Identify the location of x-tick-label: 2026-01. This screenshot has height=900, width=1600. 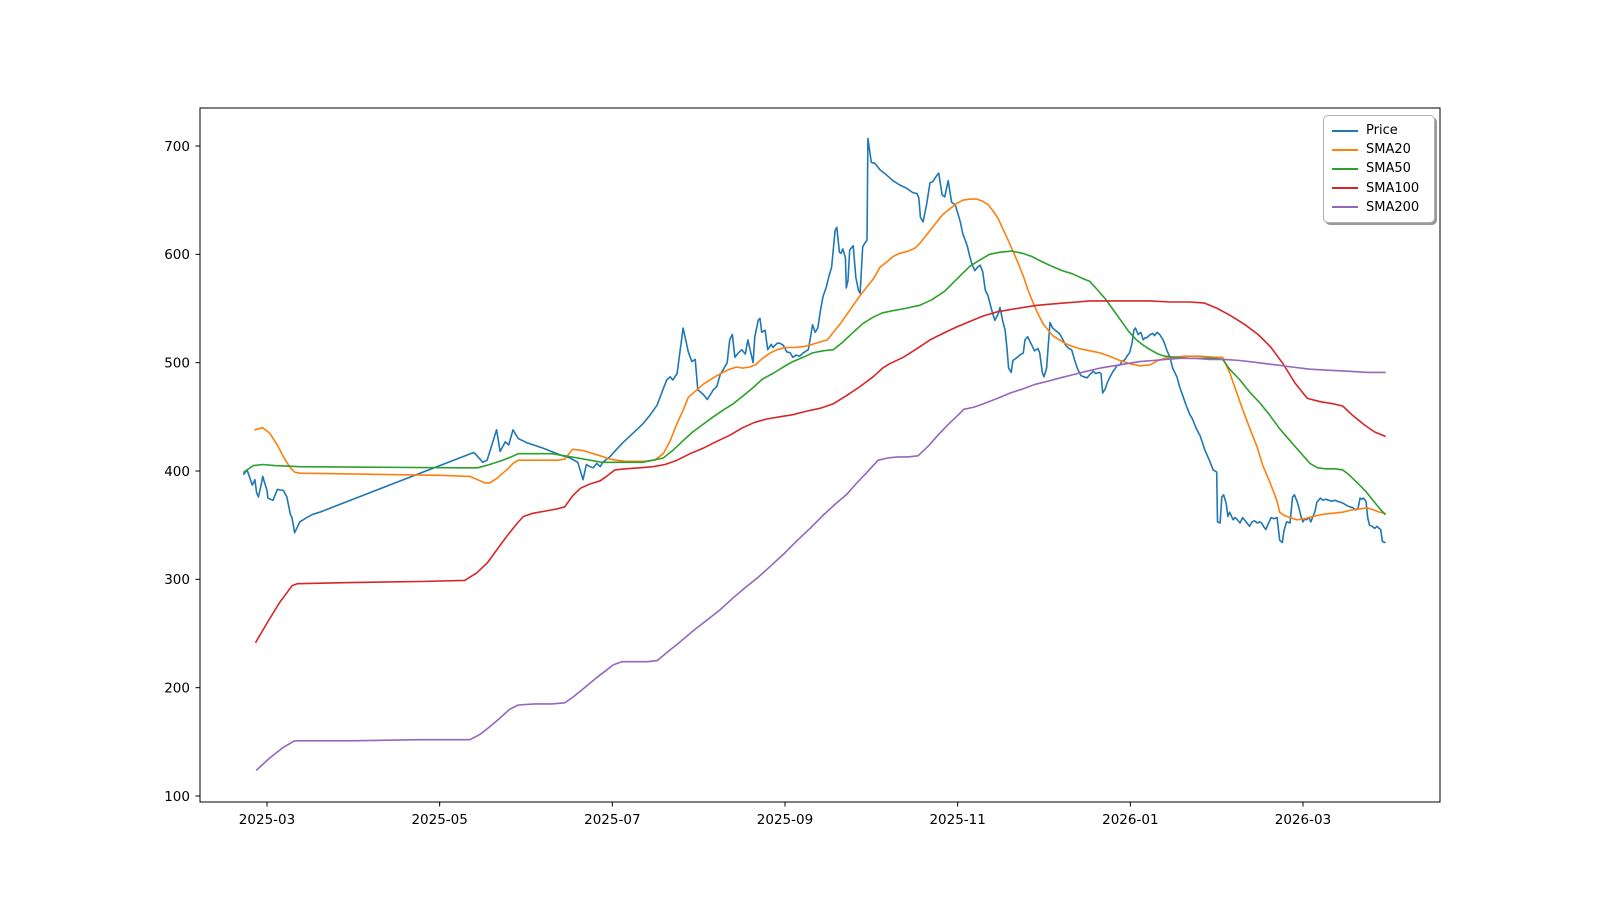
(1130, 820).